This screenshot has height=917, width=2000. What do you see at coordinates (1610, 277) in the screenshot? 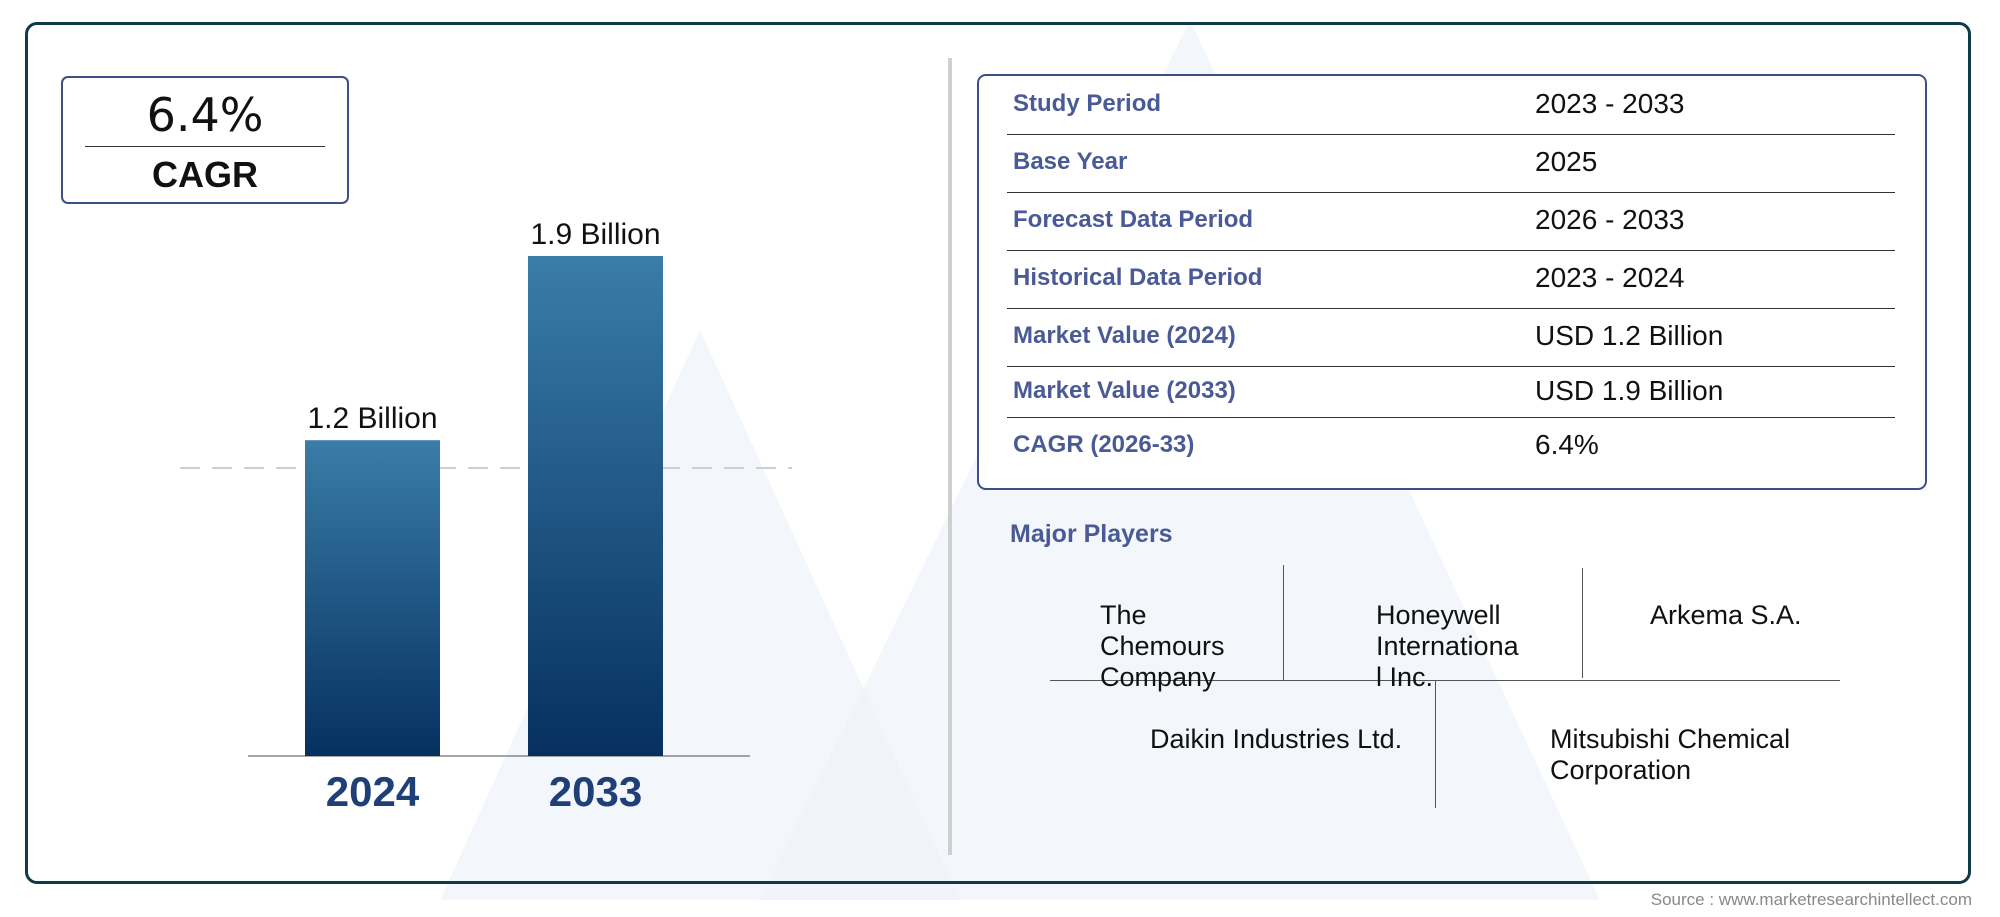
I see `info-value: 2023 - 2024` at bounding box center [1610, 277].